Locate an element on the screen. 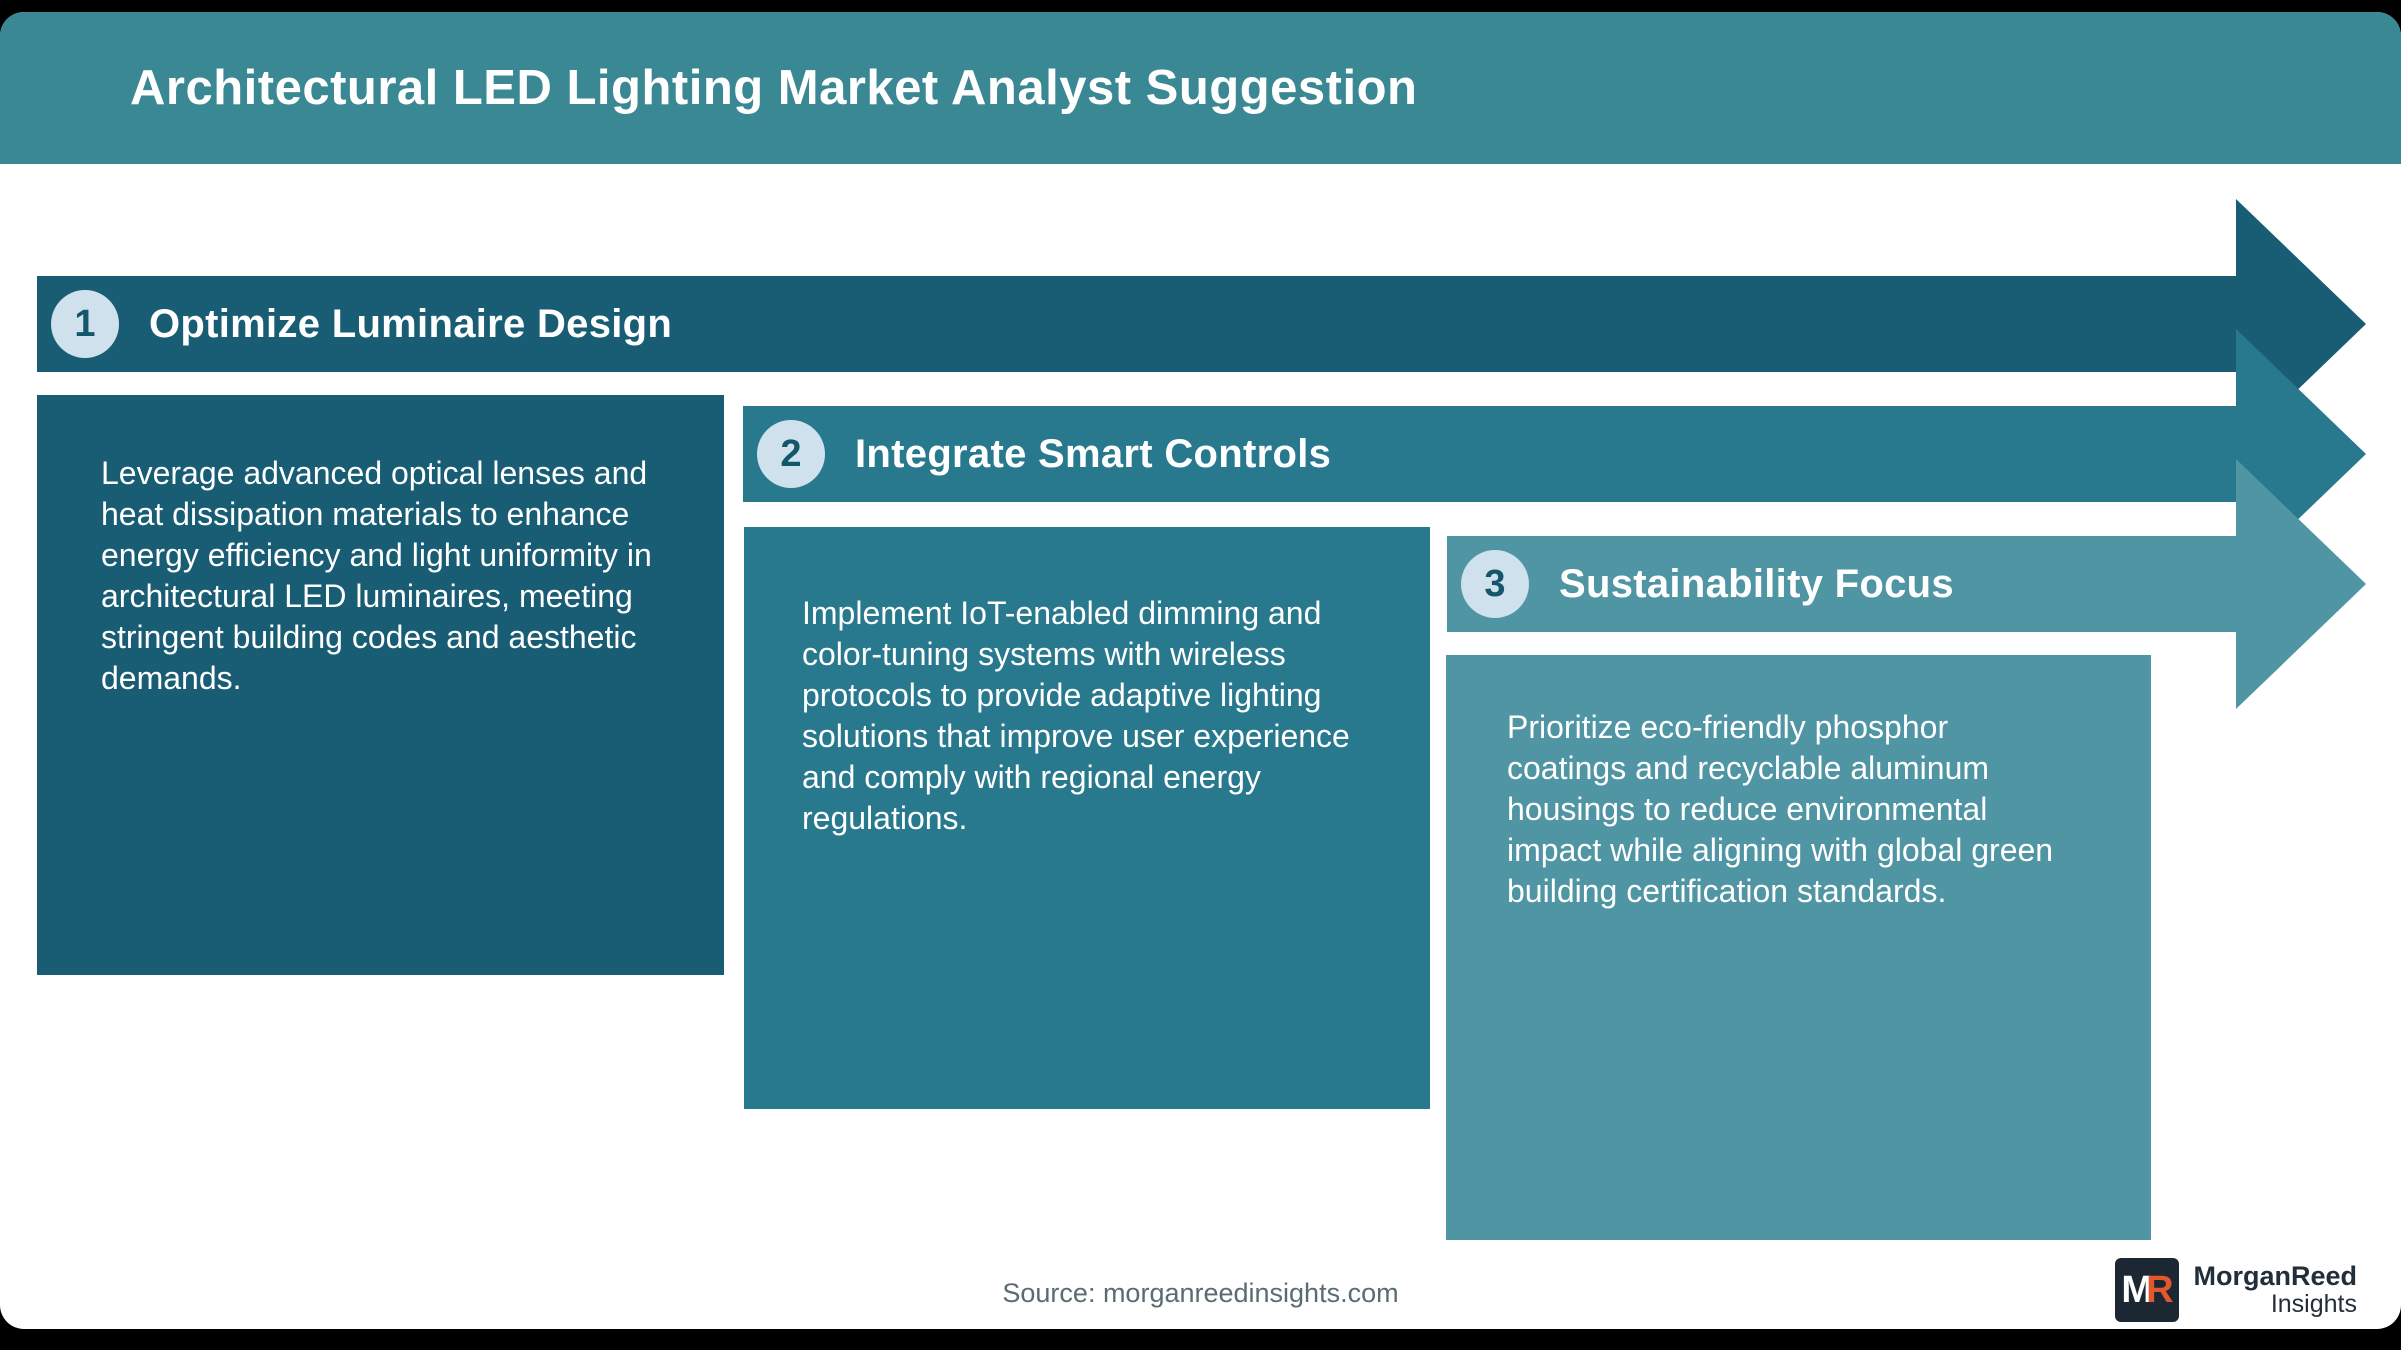  brand-text: MorganReed Insights is located at coordinates (2275, 1289).